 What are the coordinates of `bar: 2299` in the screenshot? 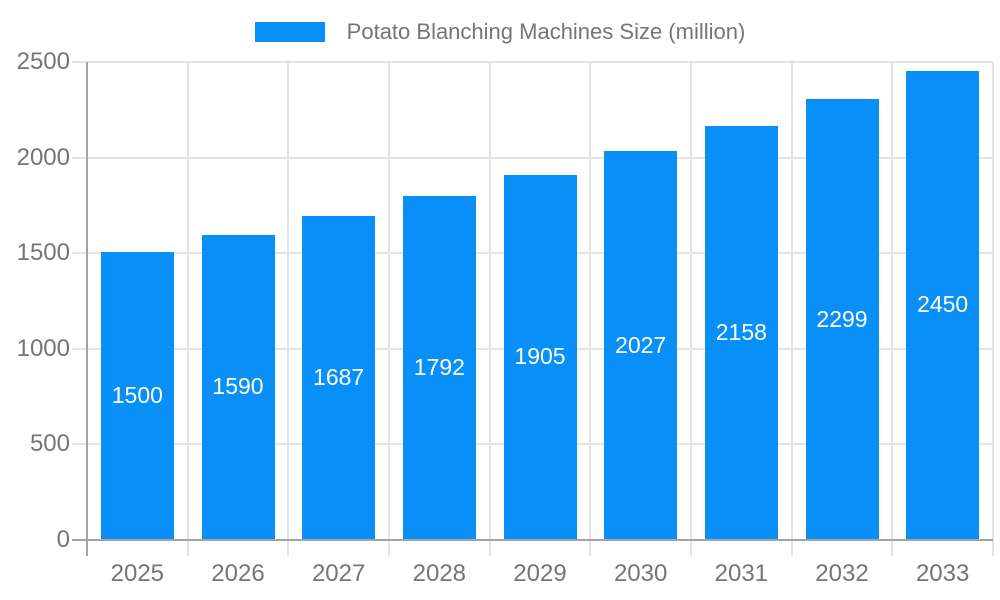 It's located at (842, 319).